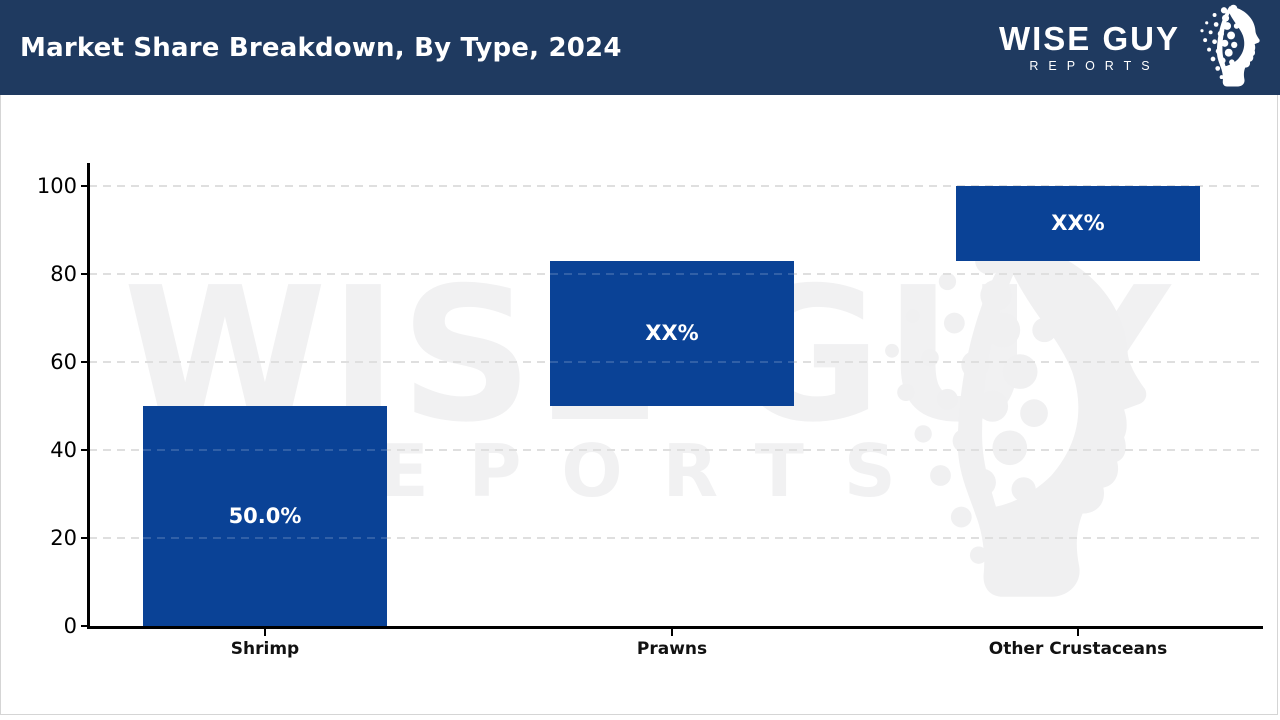 The width and height of the screenshot is (1280, 720). What do you see at coordinates (70, 626) in the screenshot?
I see `y-tick-label-0: 0` at bounding box center [70, 626].